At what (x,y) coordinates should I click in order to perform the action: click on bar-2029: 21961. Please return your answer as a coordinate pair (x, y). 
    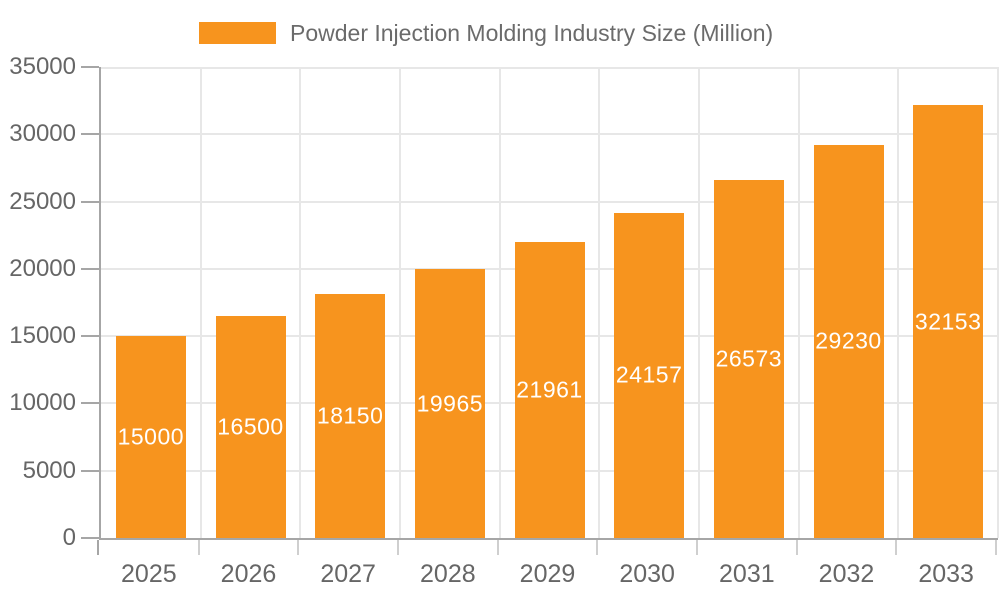
    Looking at the image, I should click on (549, 390).